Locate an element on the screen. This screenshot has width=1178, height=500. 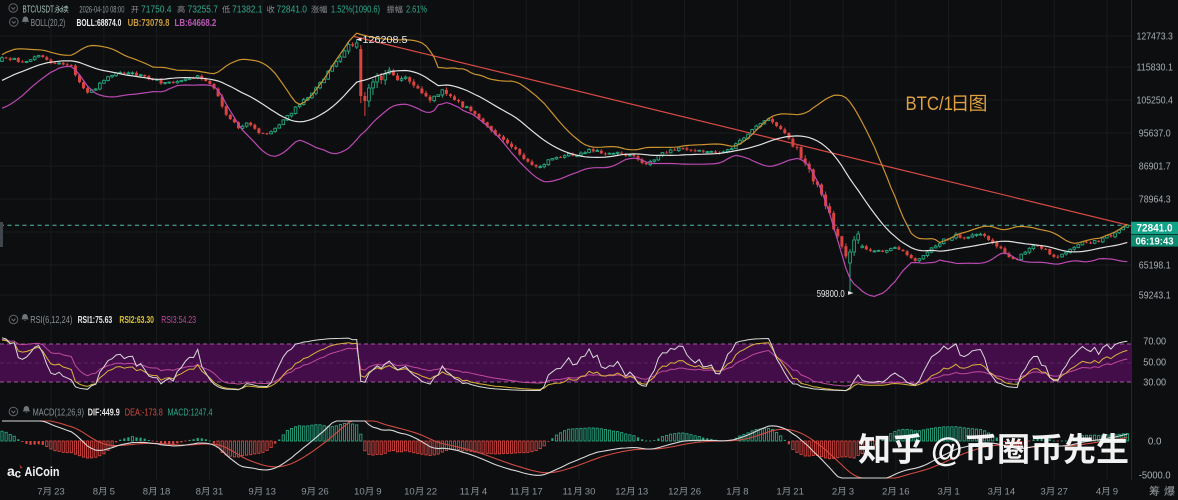
svg-text: 18 is located at coordinates (165, 492).